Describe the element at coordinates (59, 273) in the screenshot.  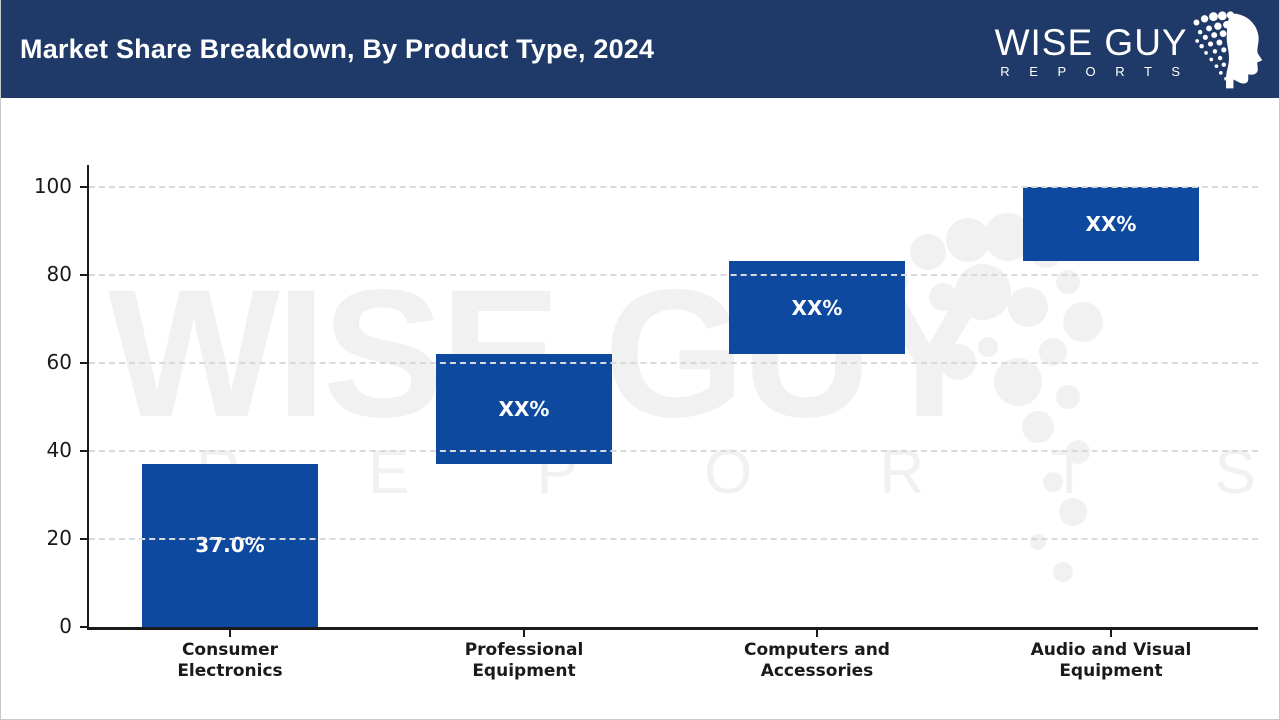
I see `y-tick-label: 80` at that location.